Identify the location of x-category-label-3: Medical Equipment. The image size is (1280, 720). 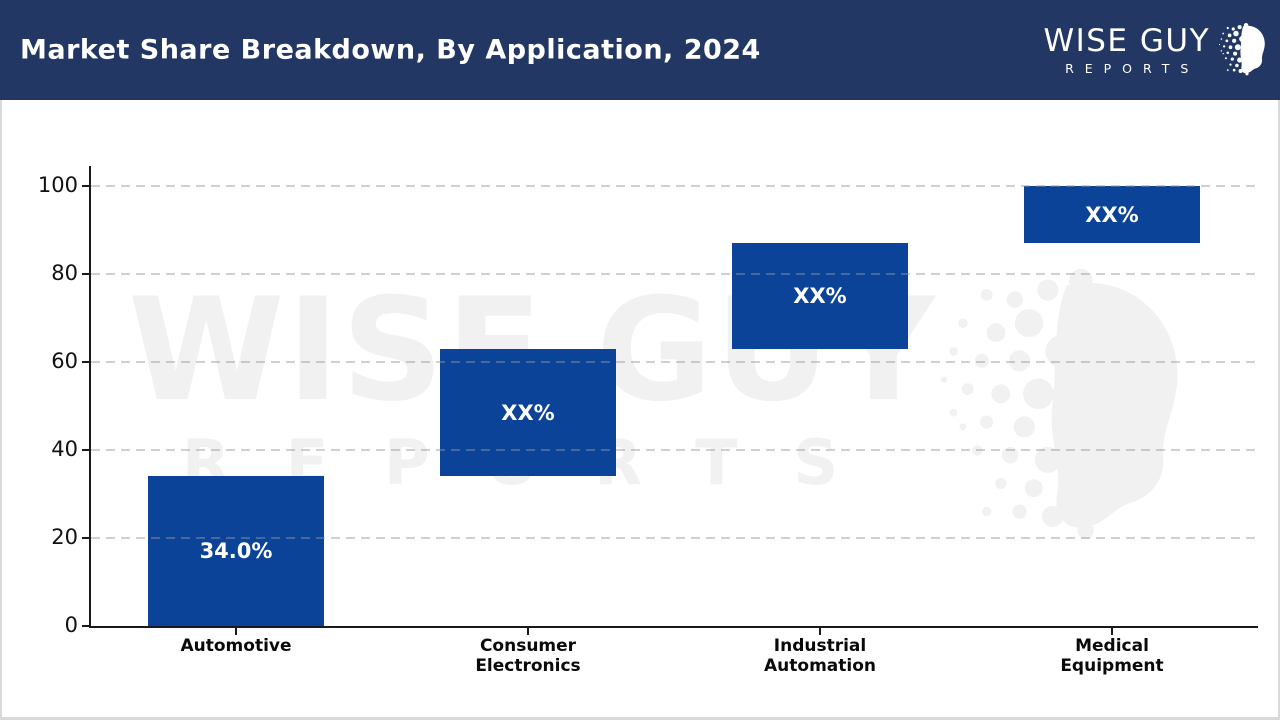
(1112, 656).